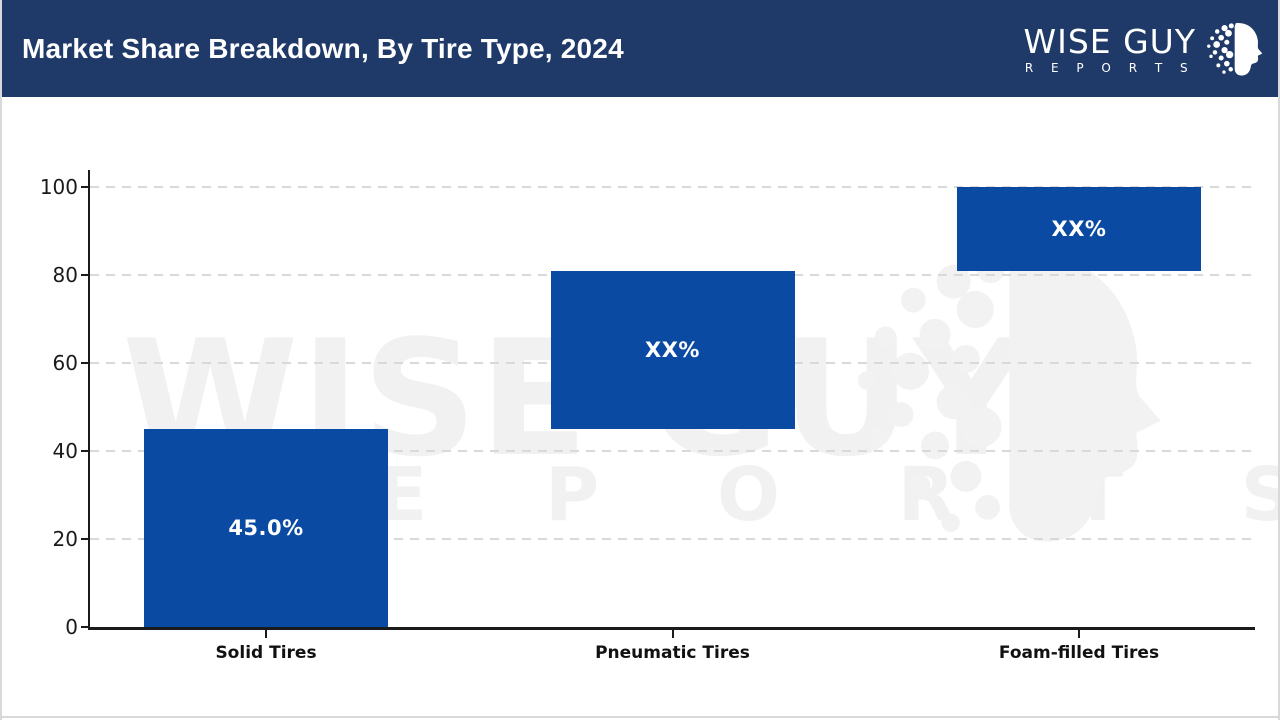 The image size is (1280, 720). I want to click on logo-text: WISE GUY R E P O R T S, so click(1109, 49).